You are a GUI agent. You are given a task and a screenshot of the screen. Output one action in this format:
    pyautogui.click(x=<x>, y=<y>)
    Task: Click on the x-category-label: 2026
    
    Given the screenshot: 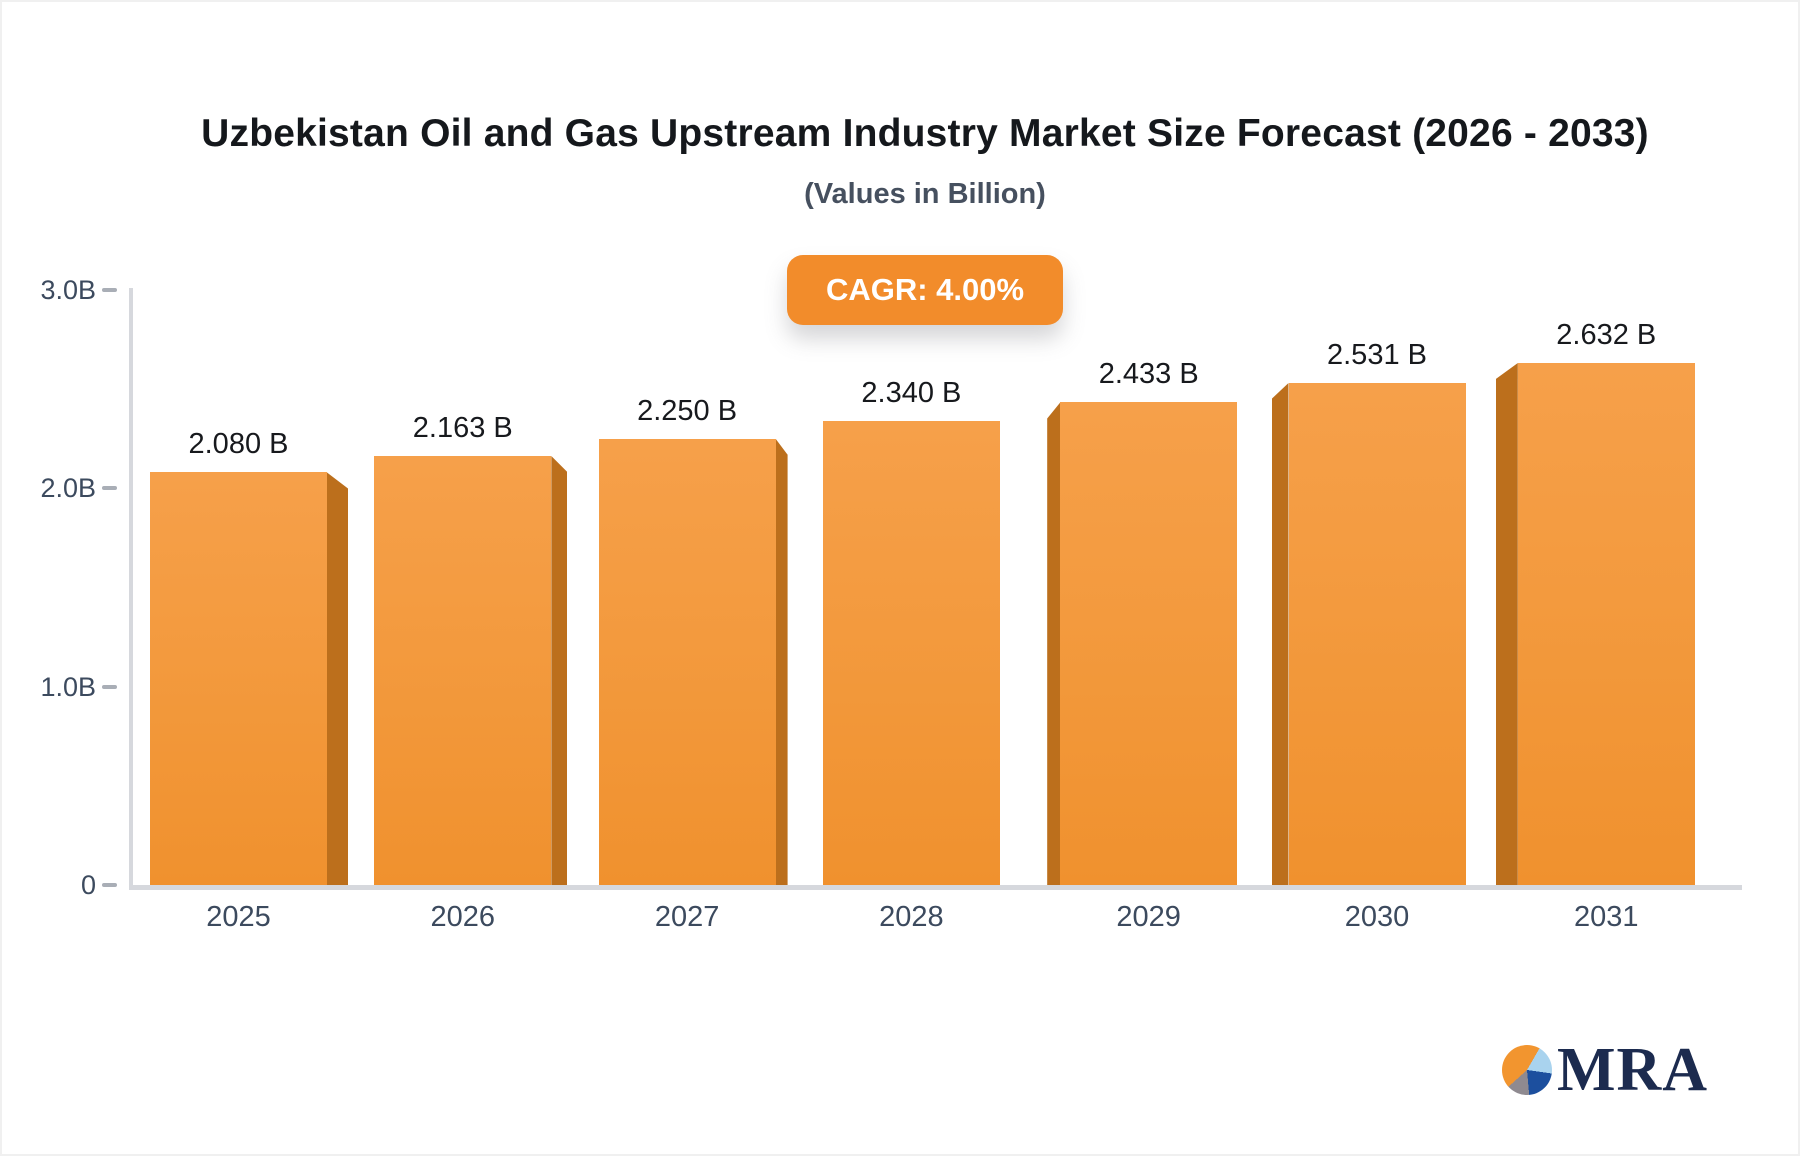 What is the action you would take?
    pyautogui.click(x=463, y=917)
    